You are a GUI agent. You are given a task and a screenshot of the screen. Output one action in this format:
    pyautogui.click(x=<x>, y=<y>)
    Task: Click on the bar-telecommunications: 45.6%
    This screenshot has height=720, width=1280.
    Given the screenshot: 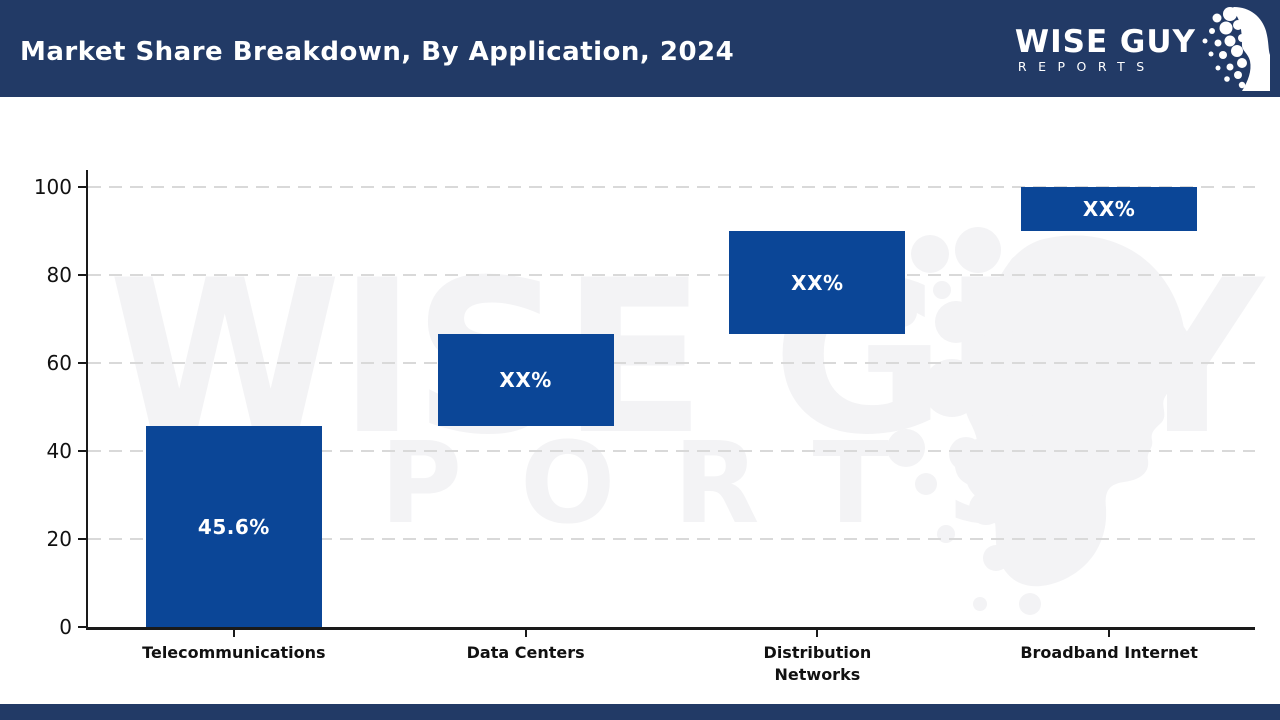 What is the action you would take?
    pyautogui.click(x=233, y=526)
    